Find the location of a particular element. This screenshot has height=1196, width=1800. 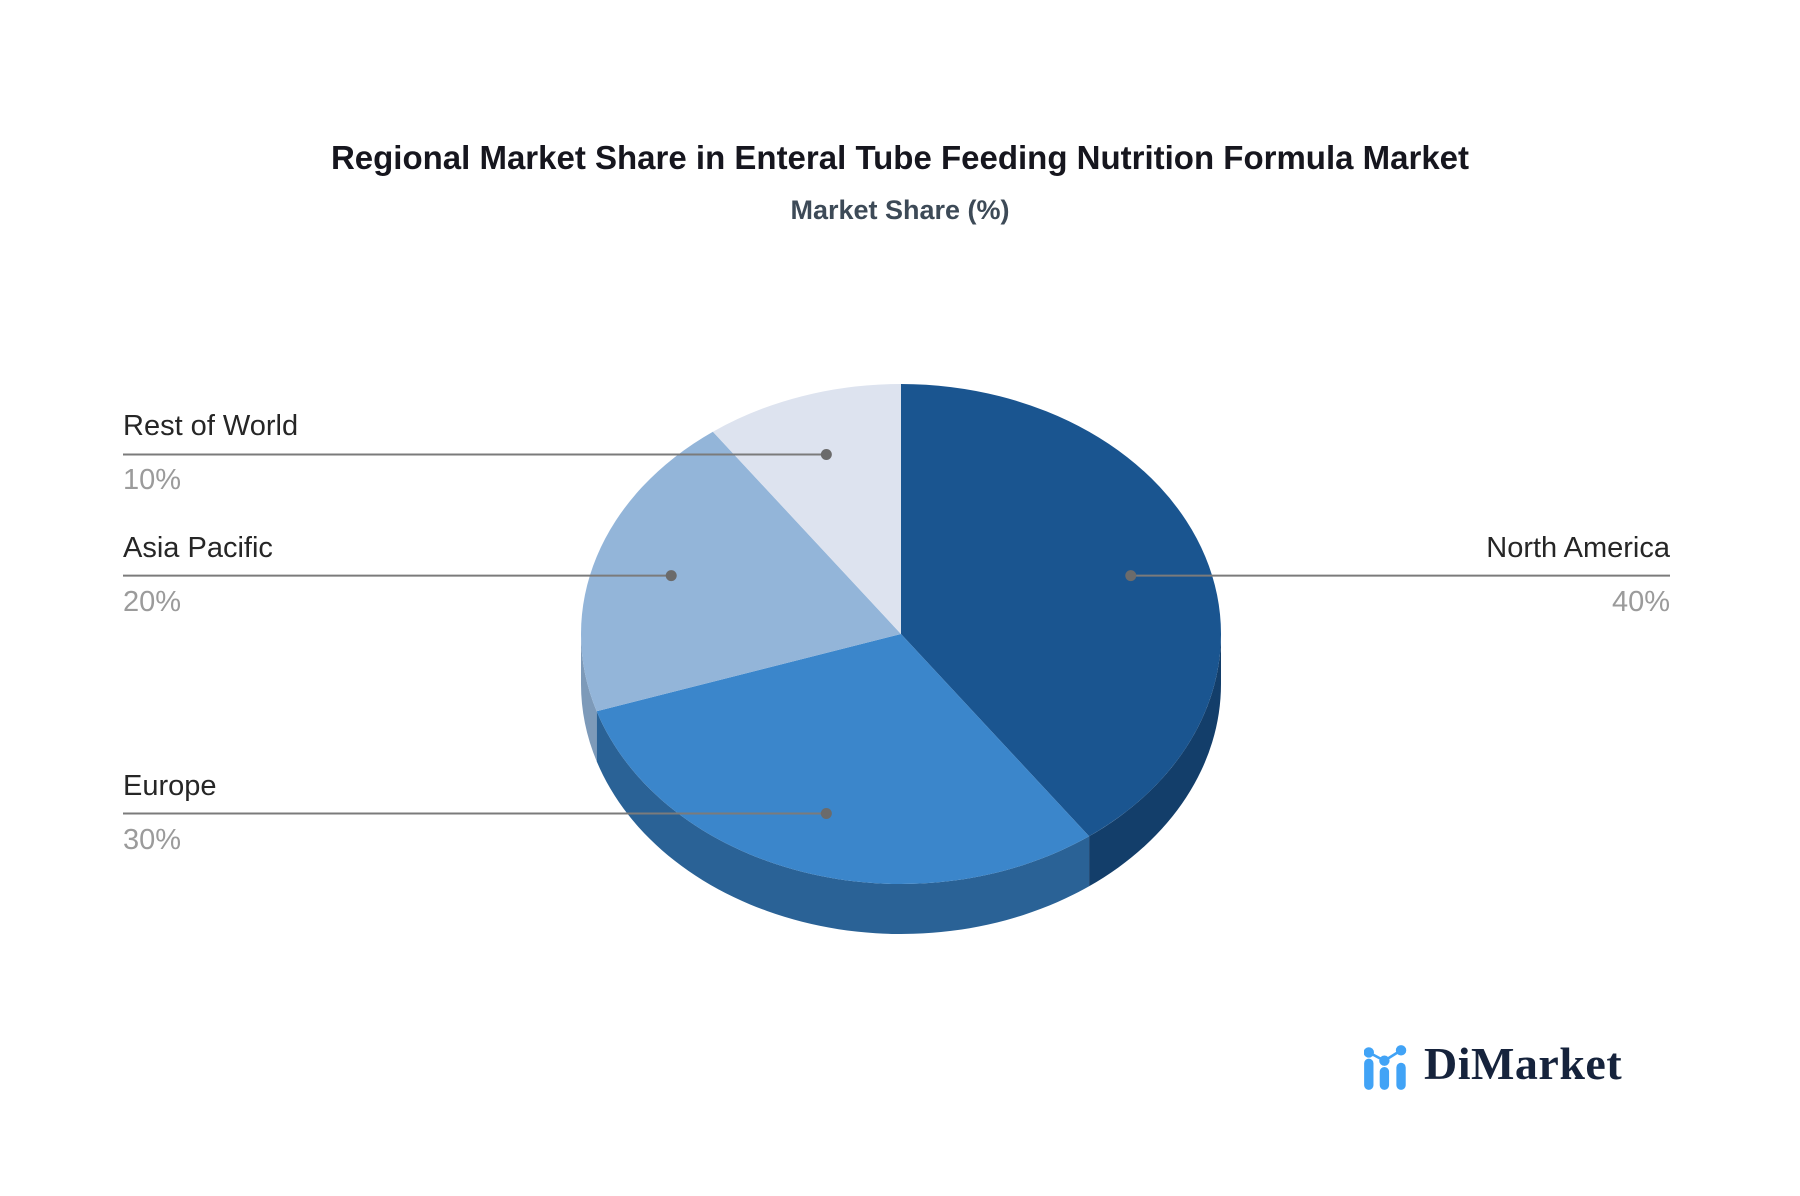

pie-slice-asia-pacific is located at coordinates (741, 571).